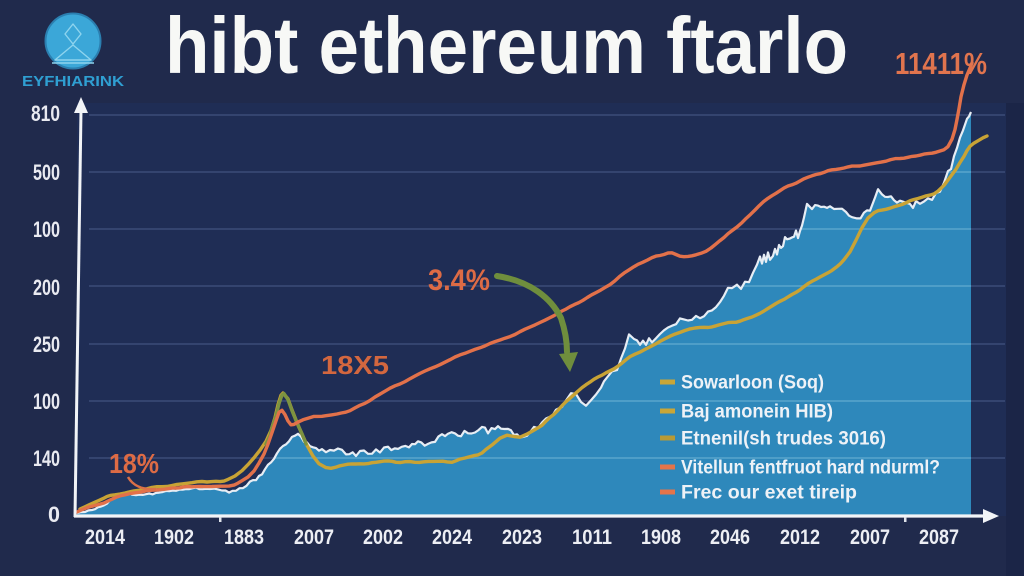 The width and height of the screenshot is (1024, 576). I want to click on svg-text: 2014, so click(105, 537).